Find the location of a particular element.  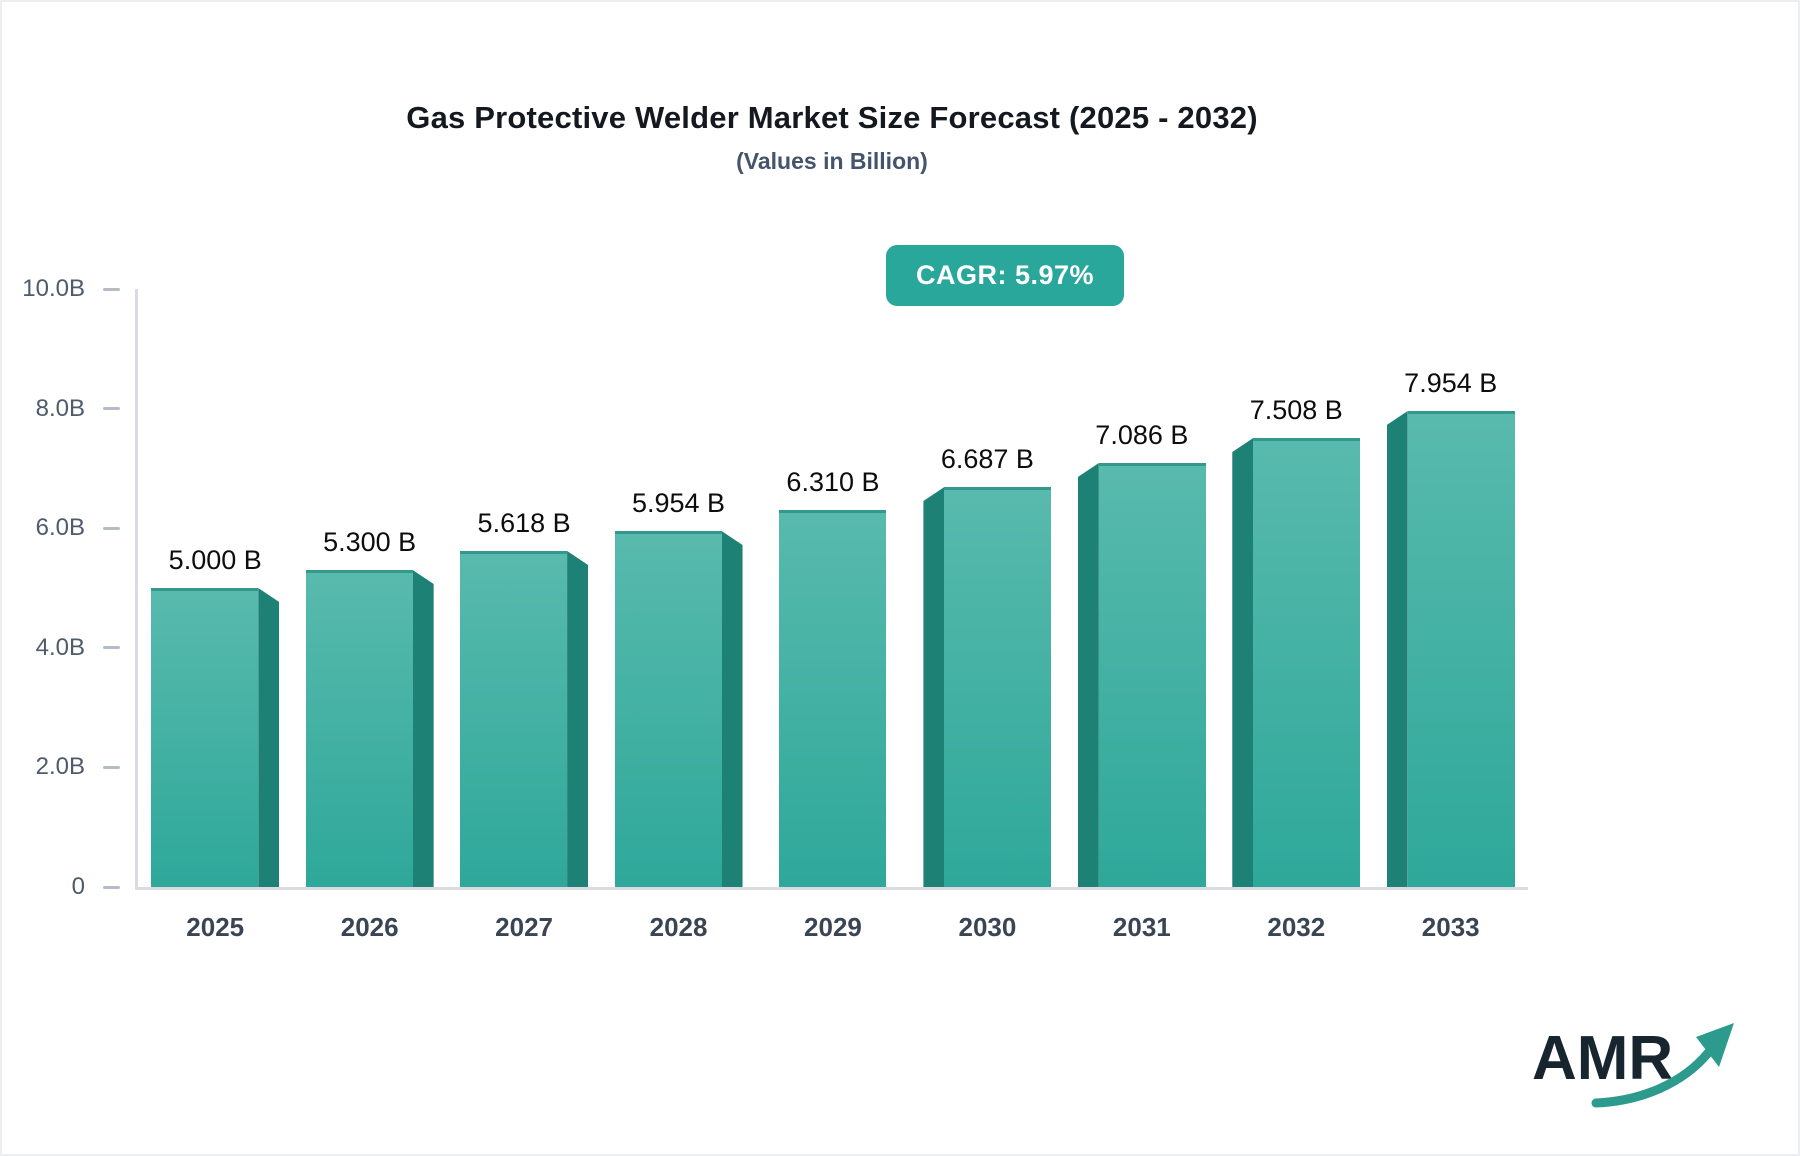

x-axis-label-2033: 2033 is located at coordinates (1450, 927).